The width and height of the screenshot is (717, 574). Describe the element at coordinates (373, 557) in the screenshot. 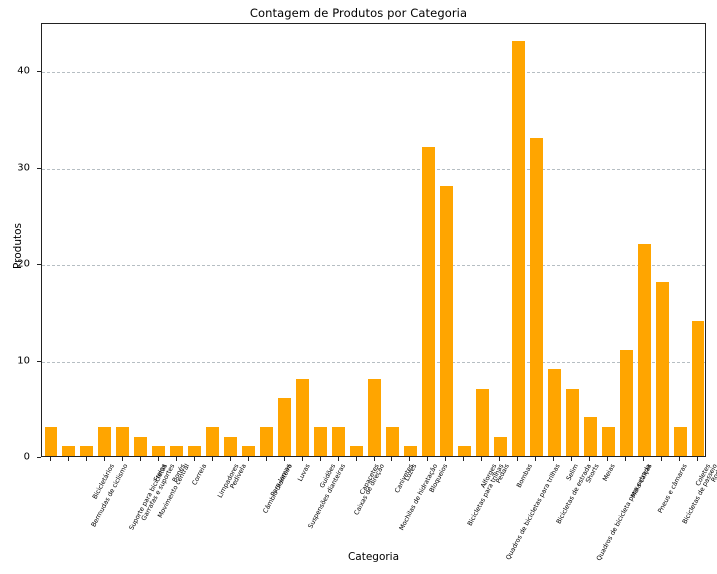

I see `x-axis-label: Categoria` at that location.